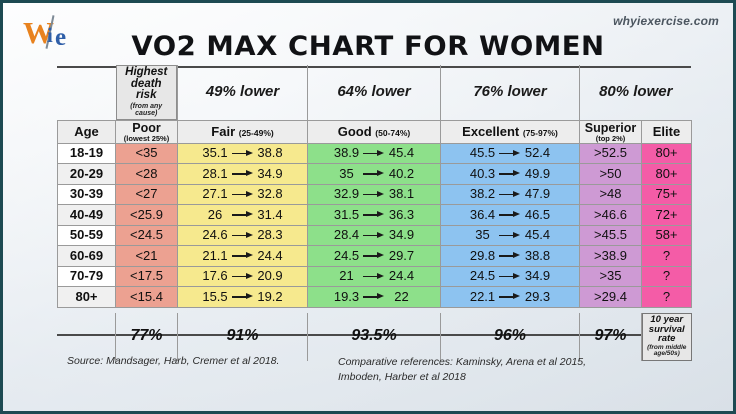 This screenshot has height=414, width=736. Describe the element at coordinates (270, 194) in the screenshot. I see `cell-fair-high: 32.8` at that location.